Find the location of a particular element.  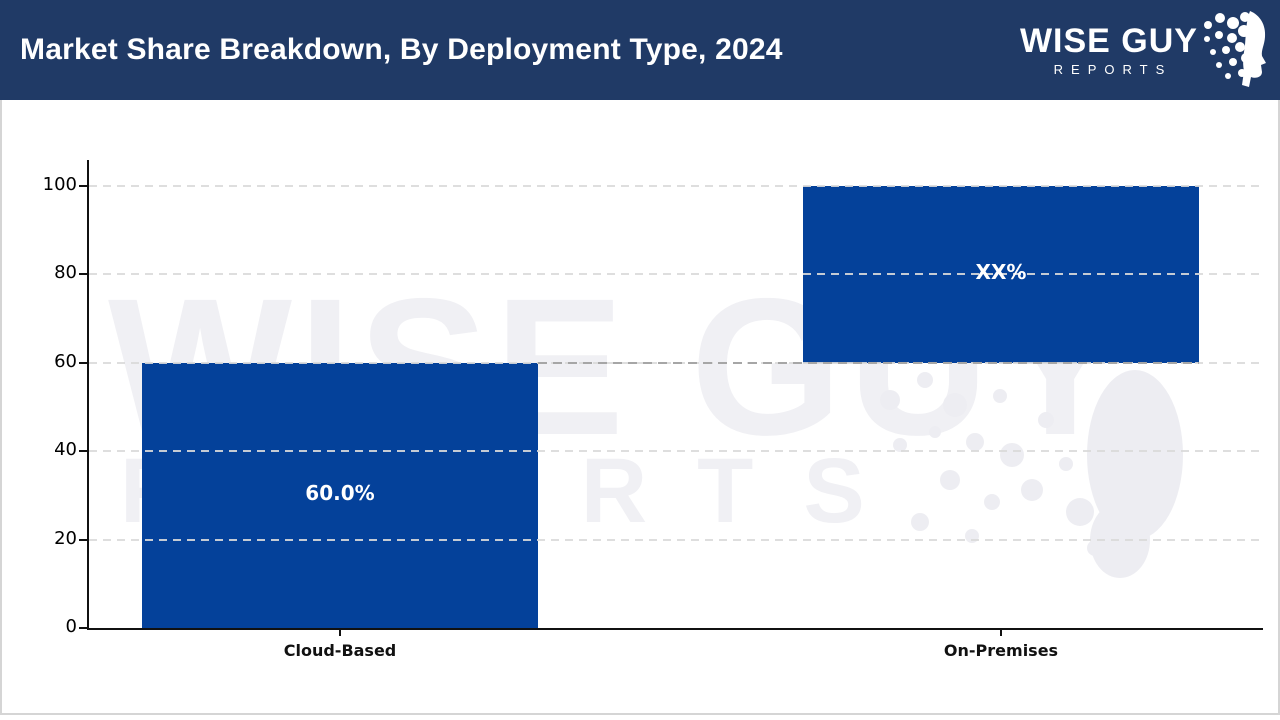

x-tick-label: On-Premises is located at coordinates (1001, 650).